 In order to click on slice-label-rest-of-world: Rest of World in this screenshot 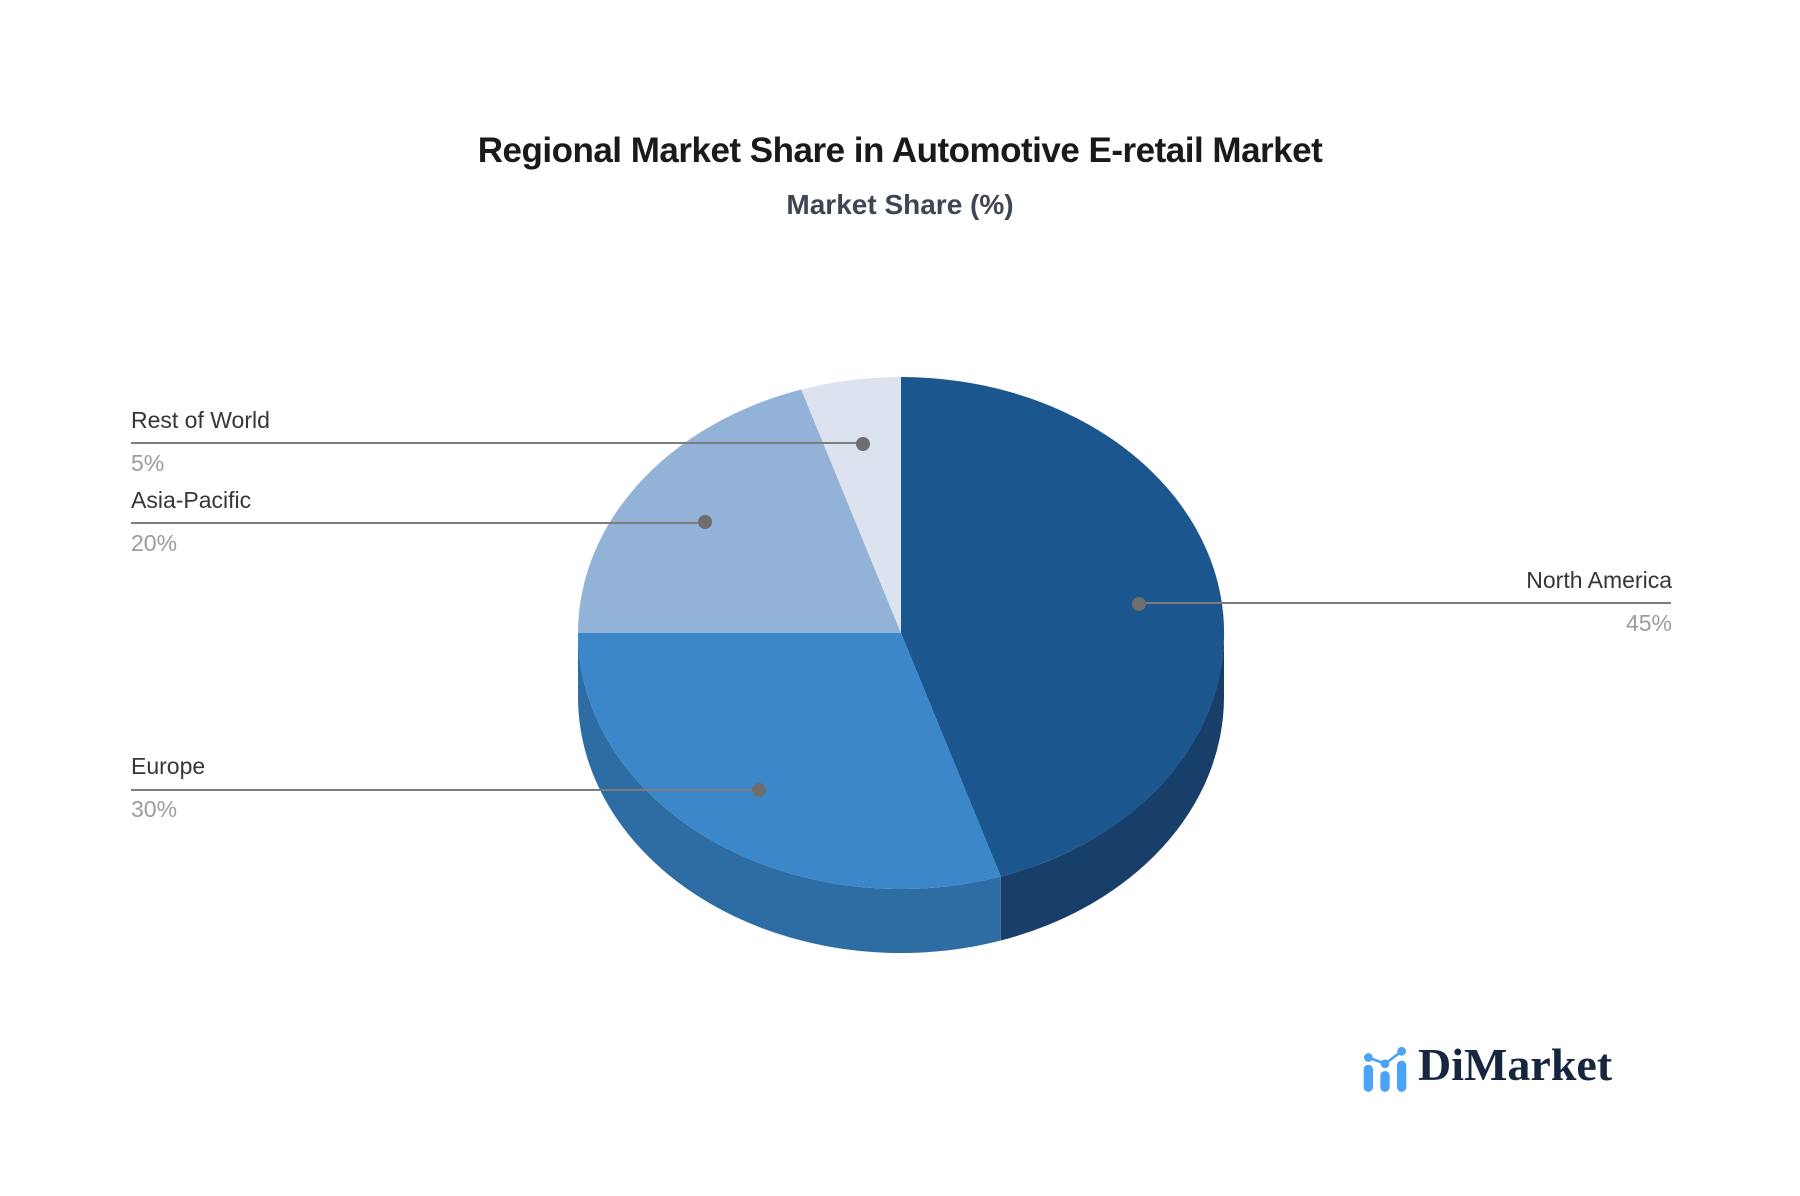, I will do `click(200, 420)`.